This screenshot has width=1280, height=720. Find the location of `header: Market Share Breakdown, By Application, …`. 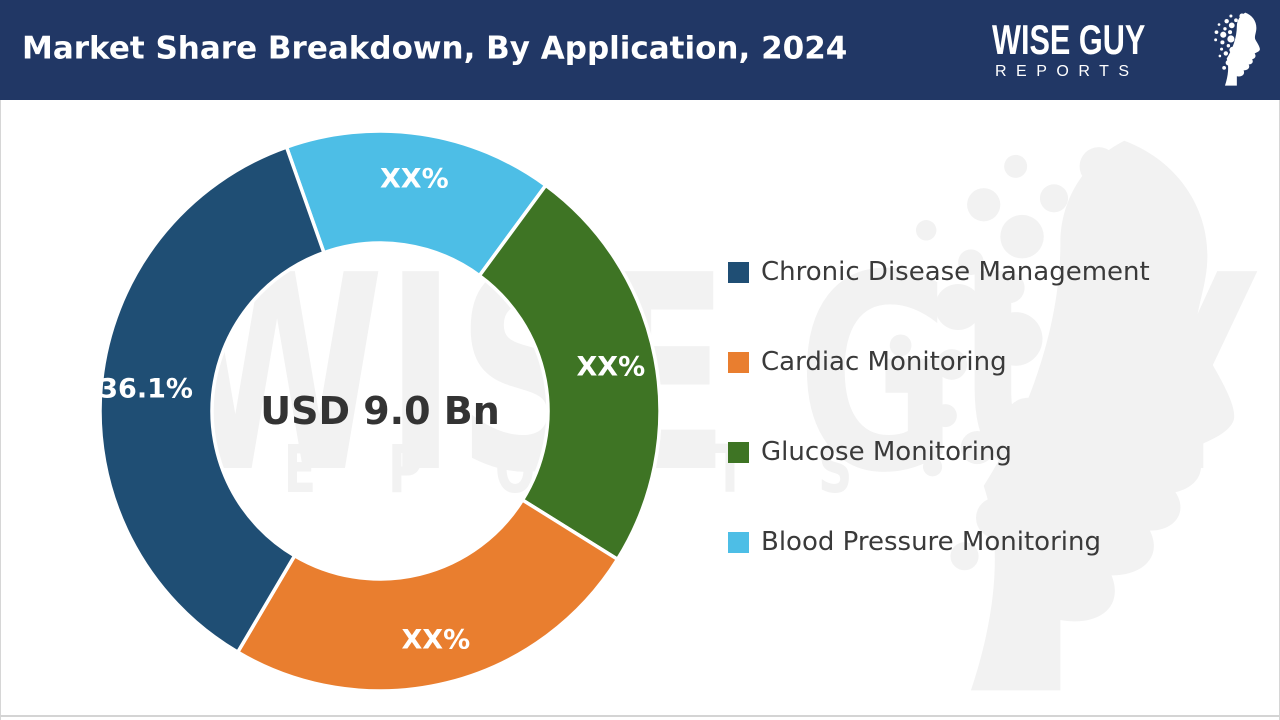

header: Market Share Breakdown, By Application, … is located at coordinates (640, 50).